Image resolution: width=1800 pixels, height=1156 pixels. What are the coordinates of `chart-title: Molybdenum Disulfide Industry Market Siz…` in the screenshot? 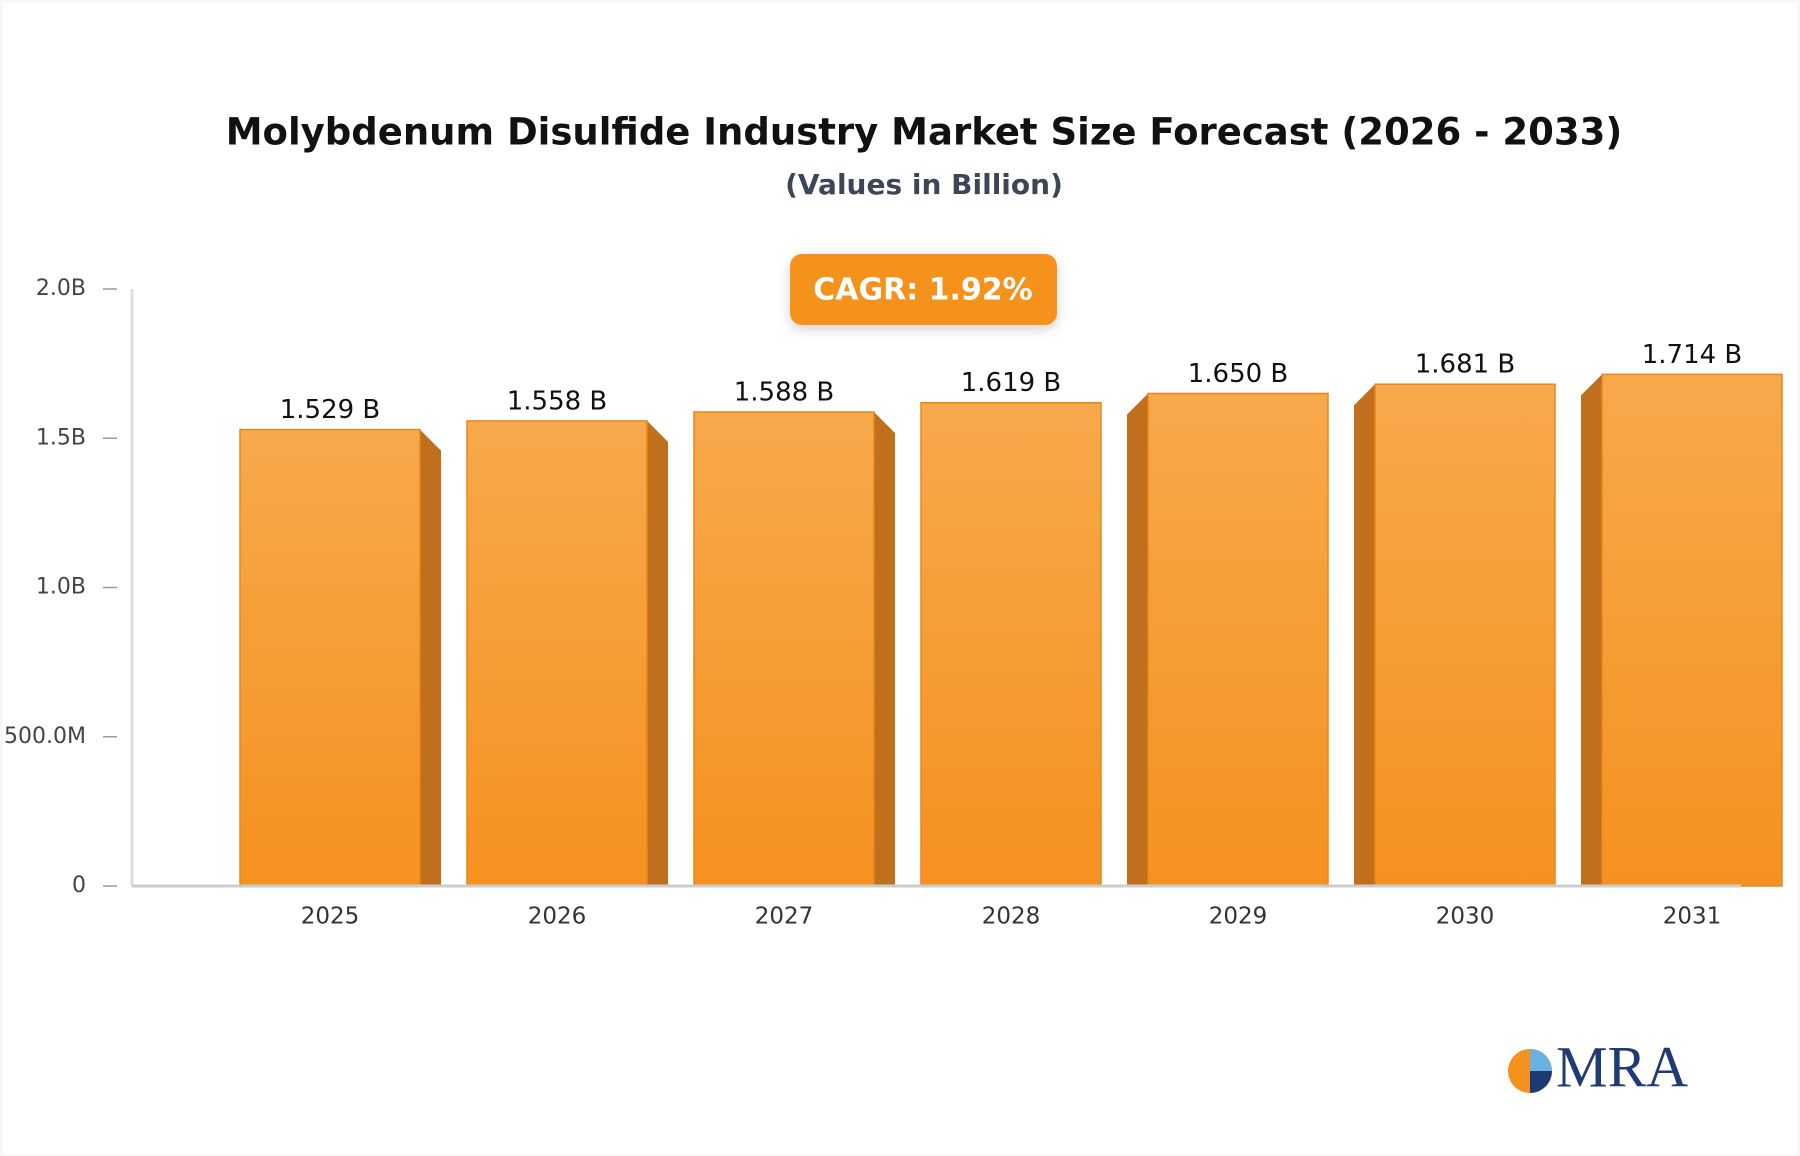 It's located at (924, 132).